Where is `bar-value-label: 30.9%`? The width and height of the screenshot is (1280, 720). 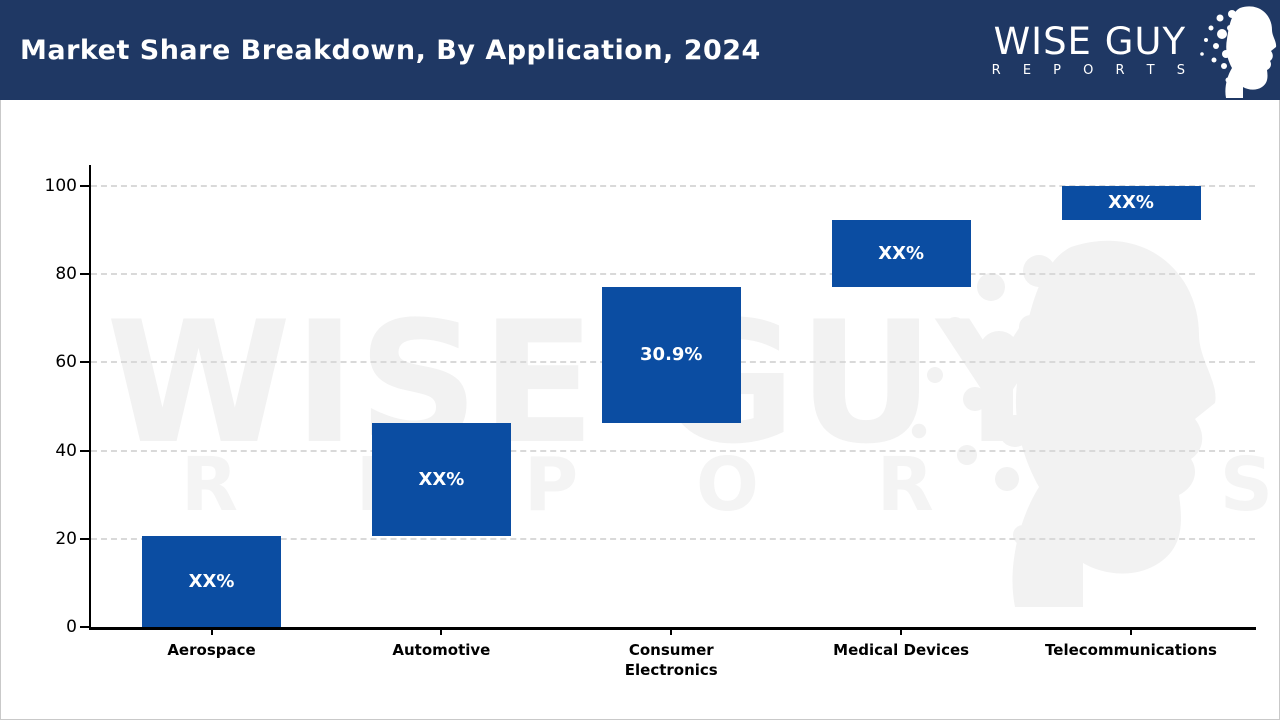 bar-value-label: 30.9% is located at coordinates (671, 355).